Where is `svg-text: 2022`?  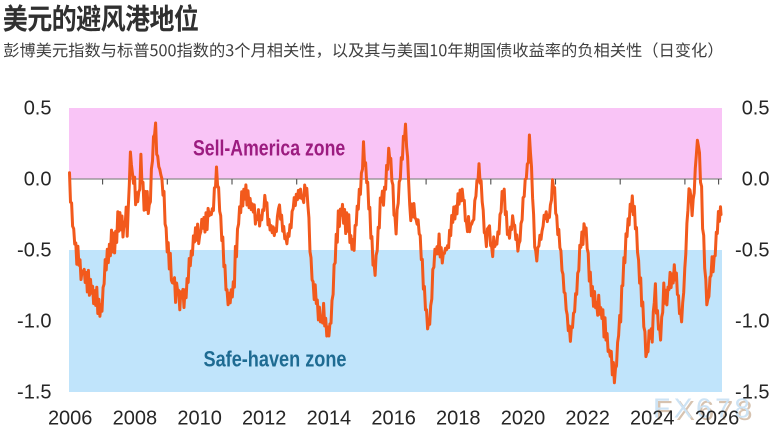 svg-text: 2022 is located at coordinates (587, 419).